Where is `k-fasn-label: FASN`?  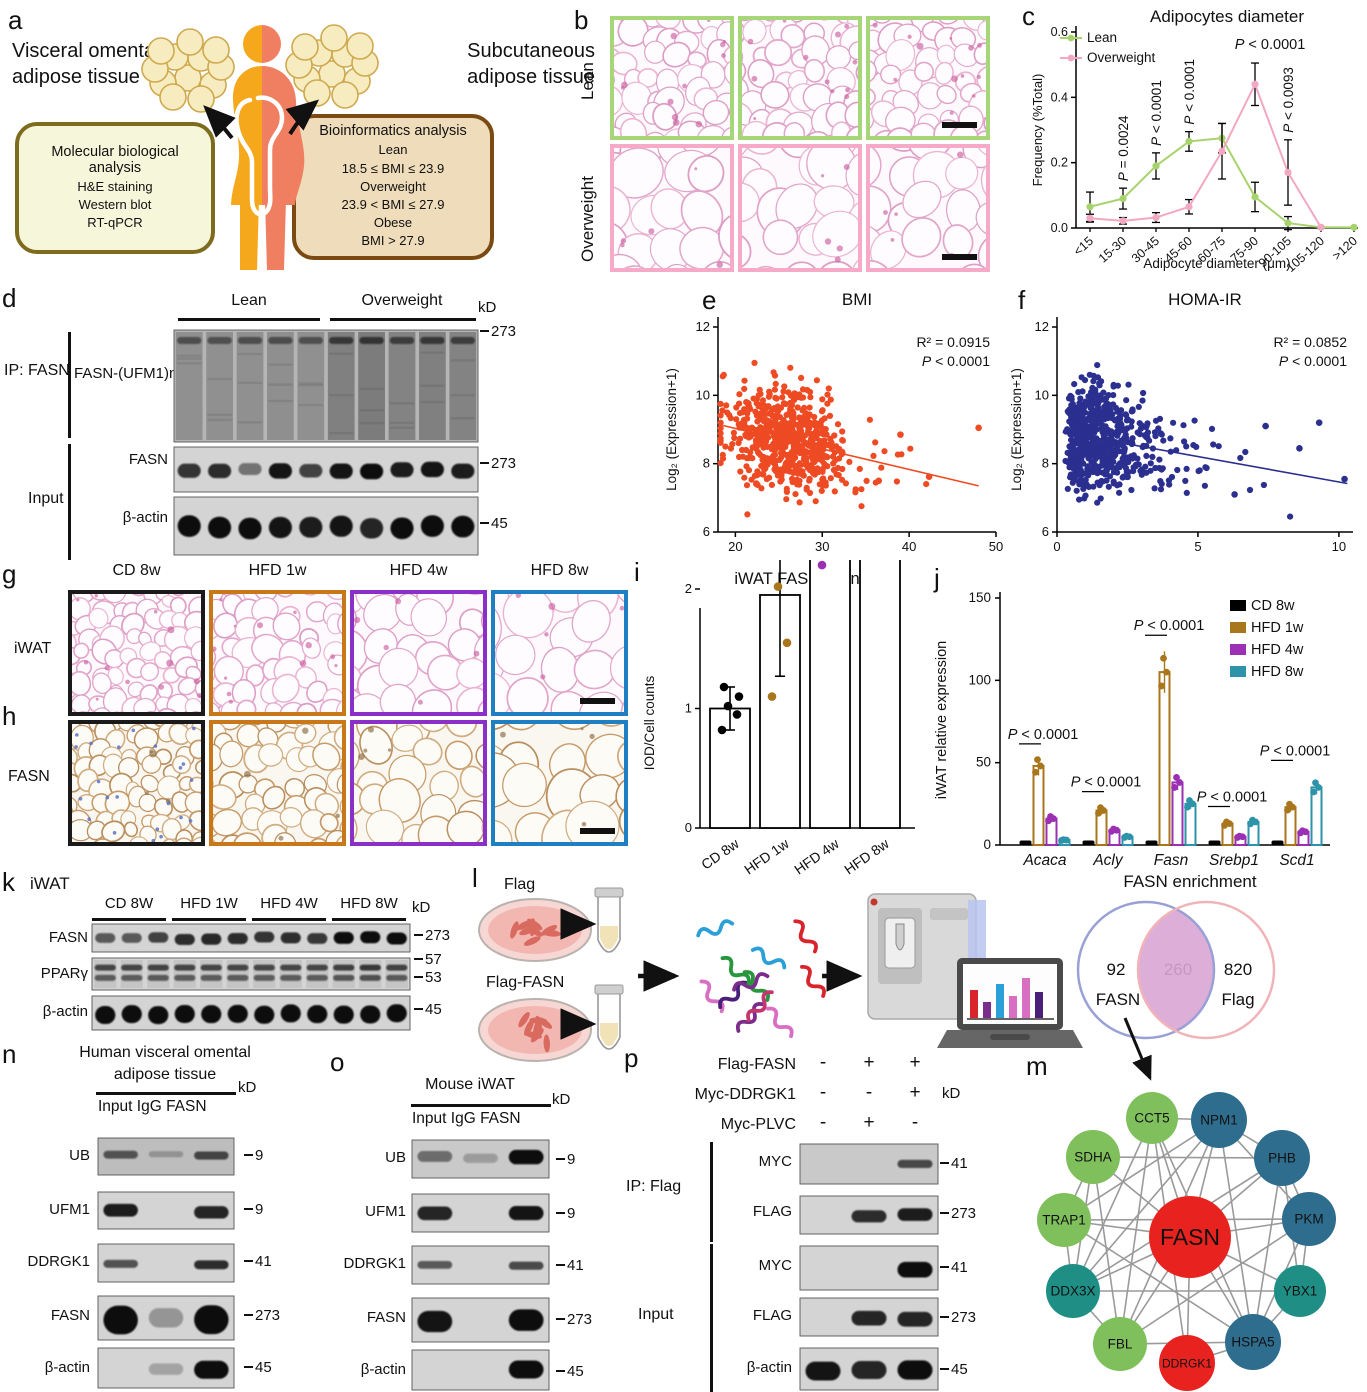
k-fasn-label: FASN is located at coordinates (68, 937).